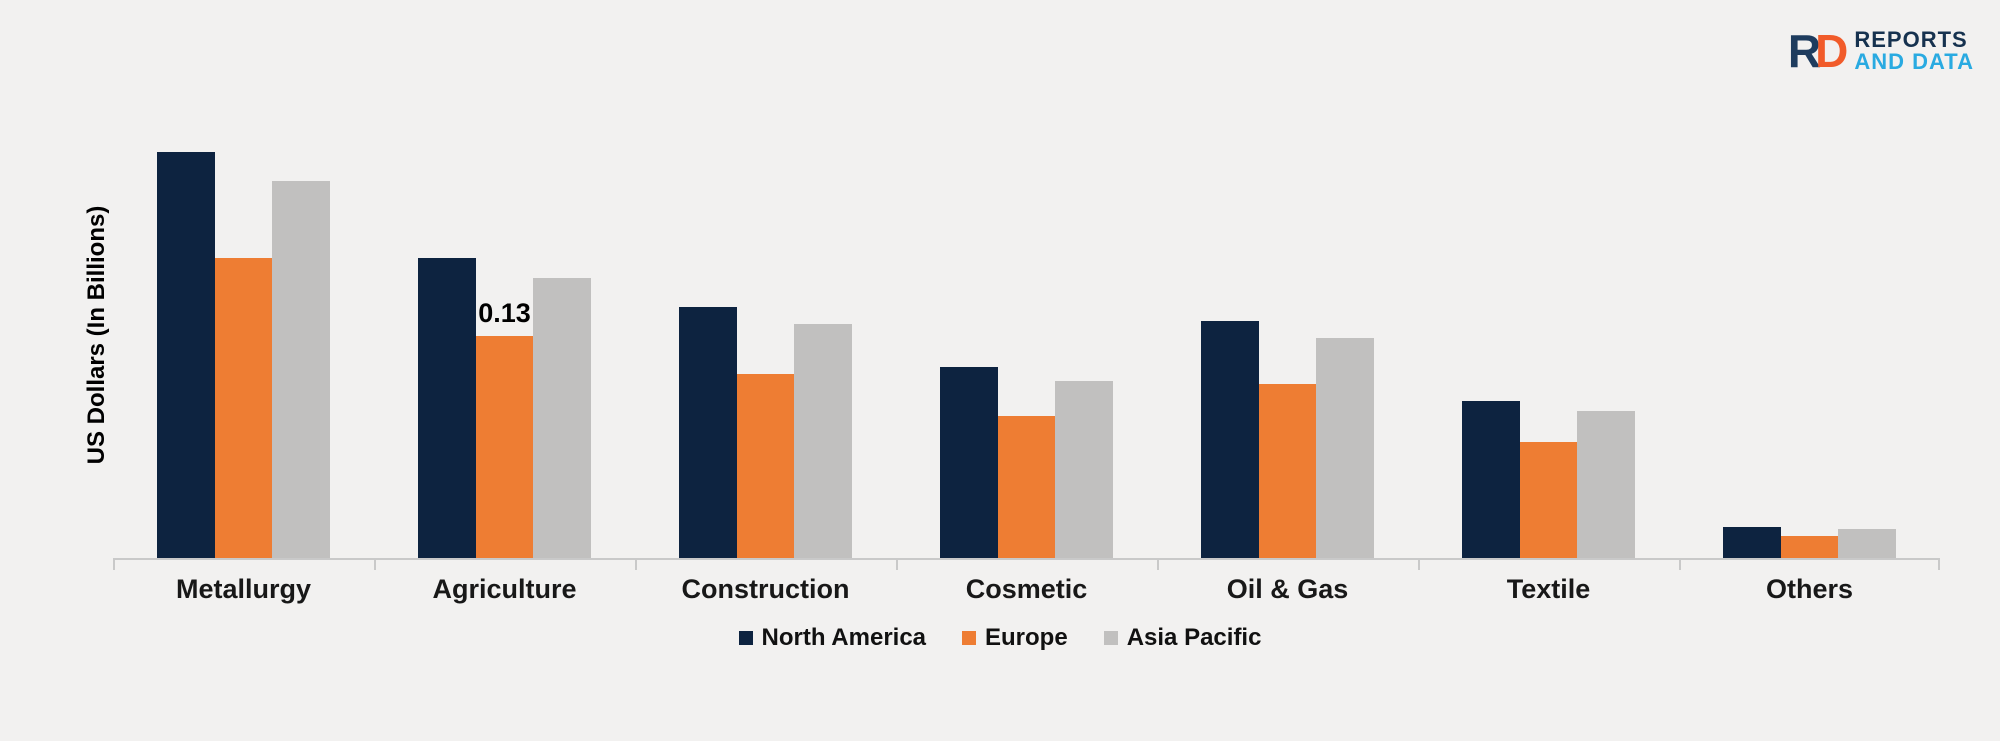  What do you see at coordinates (243, 589) in the screenshot?
I see `category-label-metallurgy: Metallurgy` at bounding box center [243, 589].